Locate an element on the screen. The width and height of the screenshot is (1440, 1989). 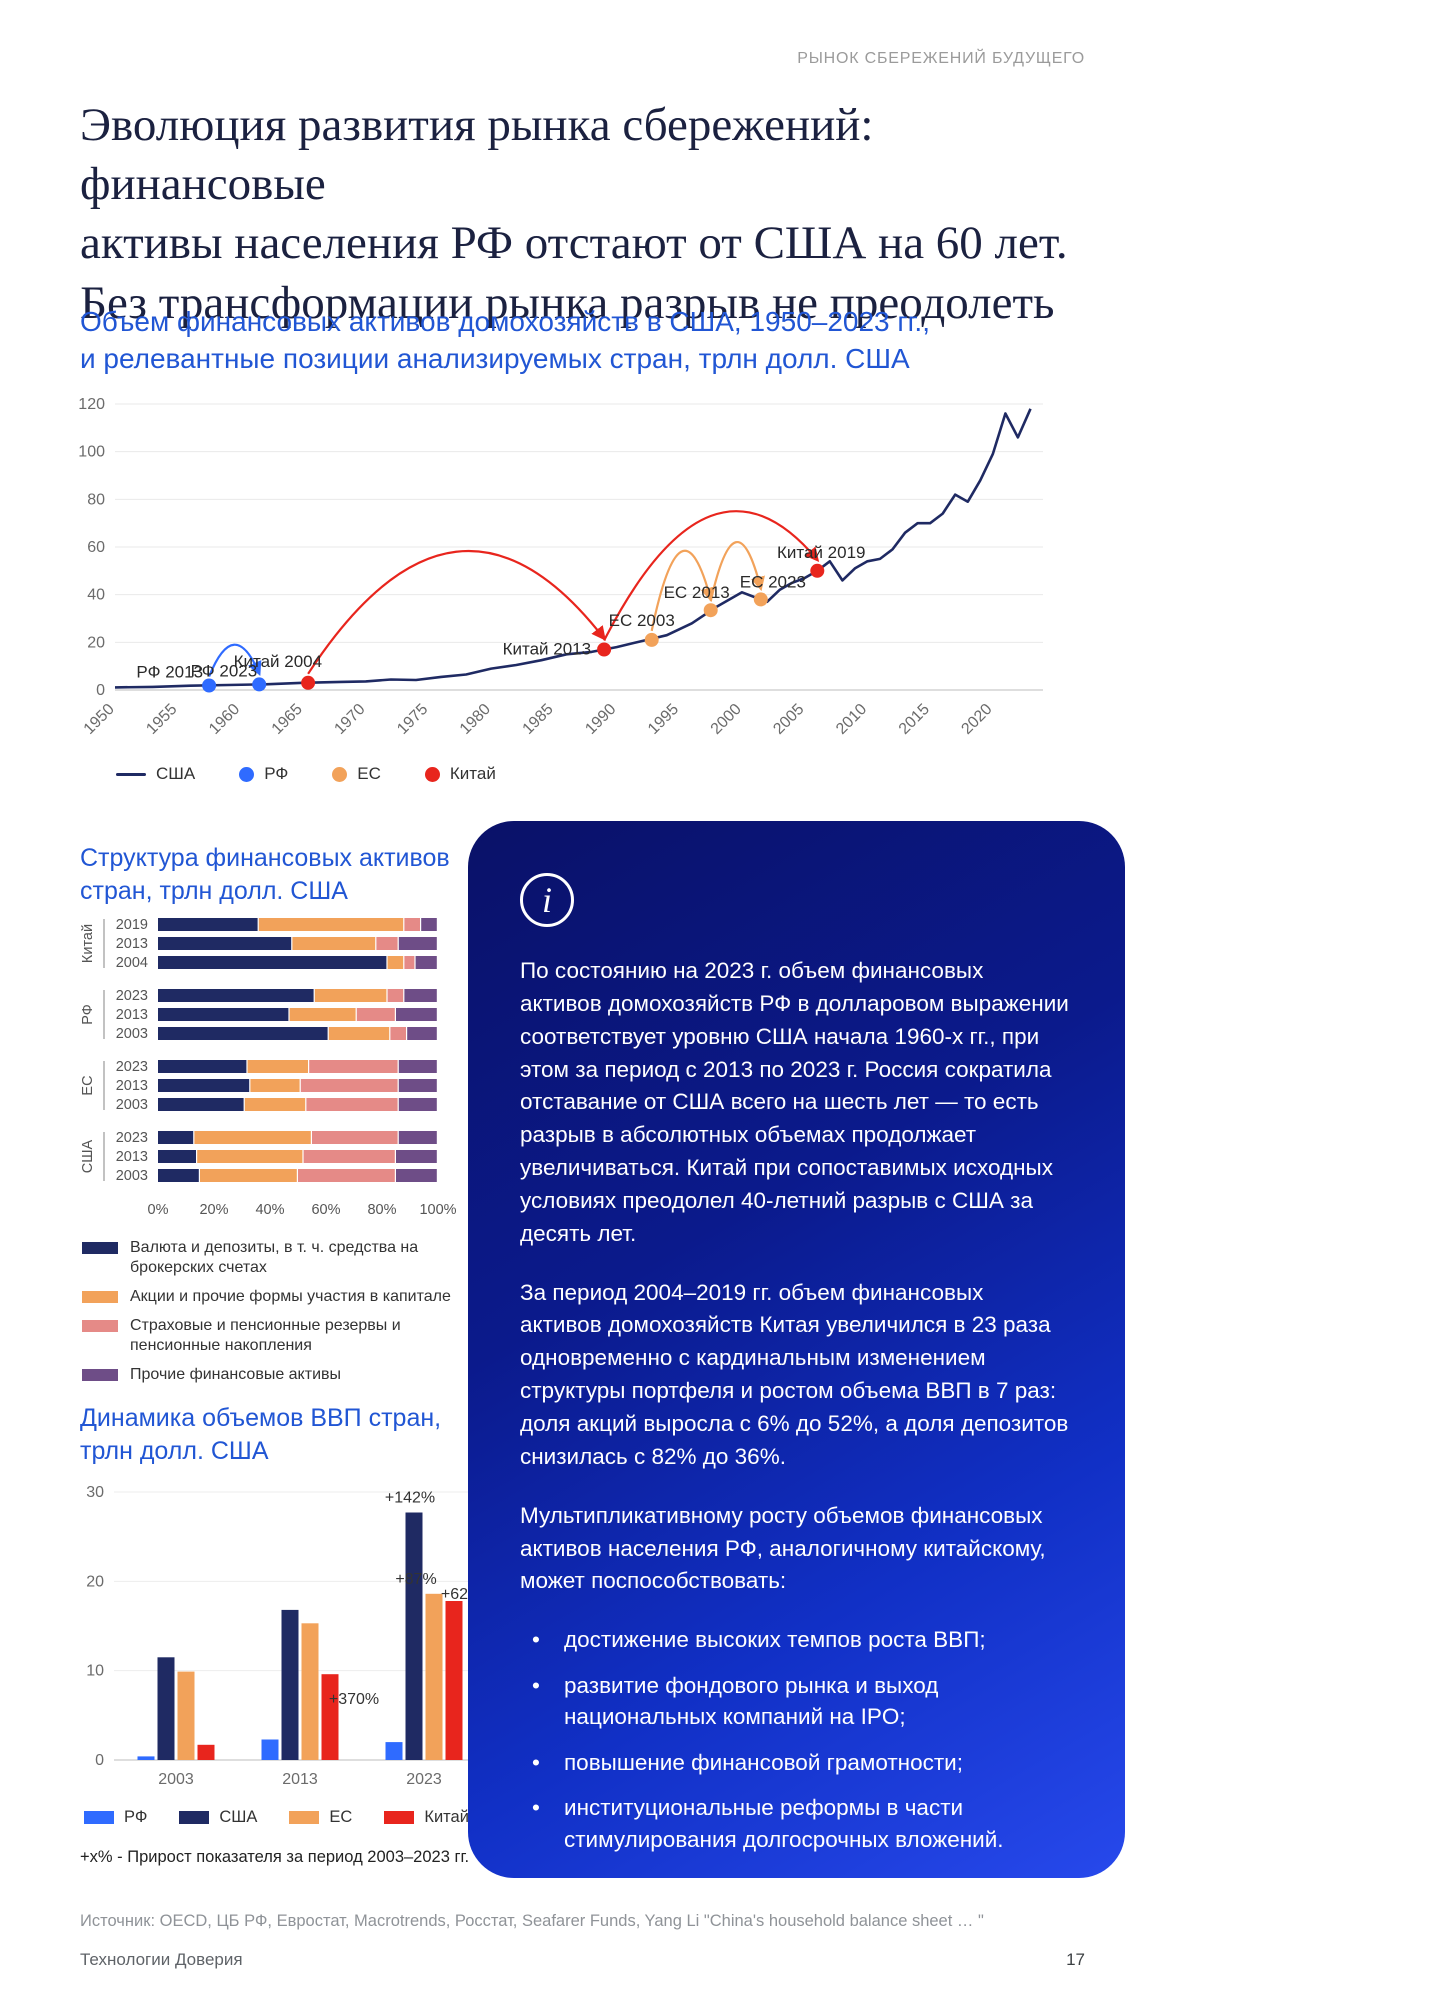
growth-annotation: +142% is located at coordinates (410, 1498).